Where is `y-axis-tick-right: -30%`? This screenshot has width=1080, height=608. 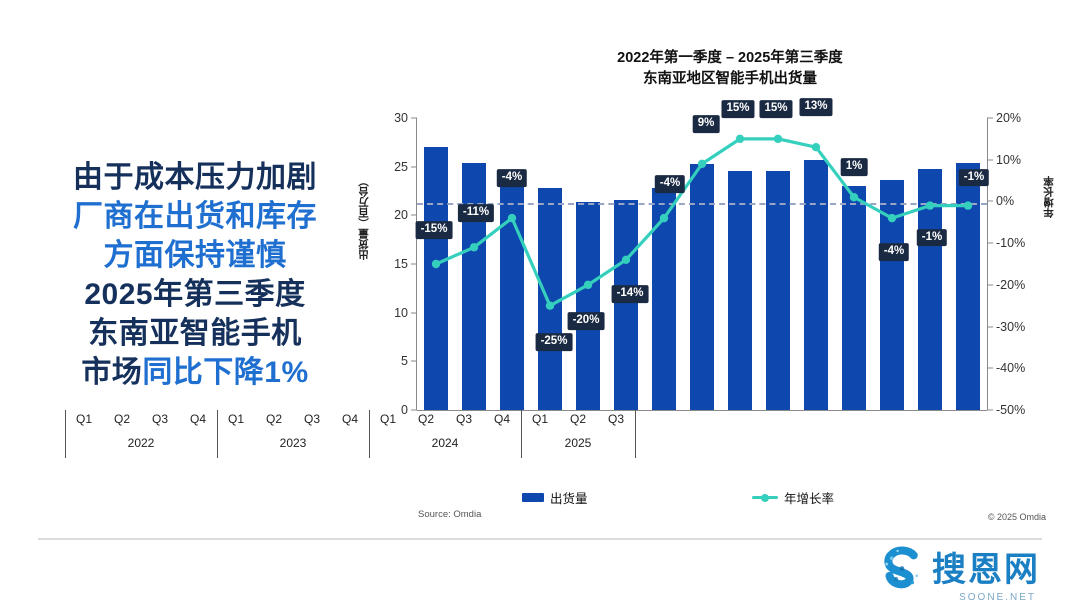
y-axis-tick-right: -30% is located at coordinates (1011, 326).